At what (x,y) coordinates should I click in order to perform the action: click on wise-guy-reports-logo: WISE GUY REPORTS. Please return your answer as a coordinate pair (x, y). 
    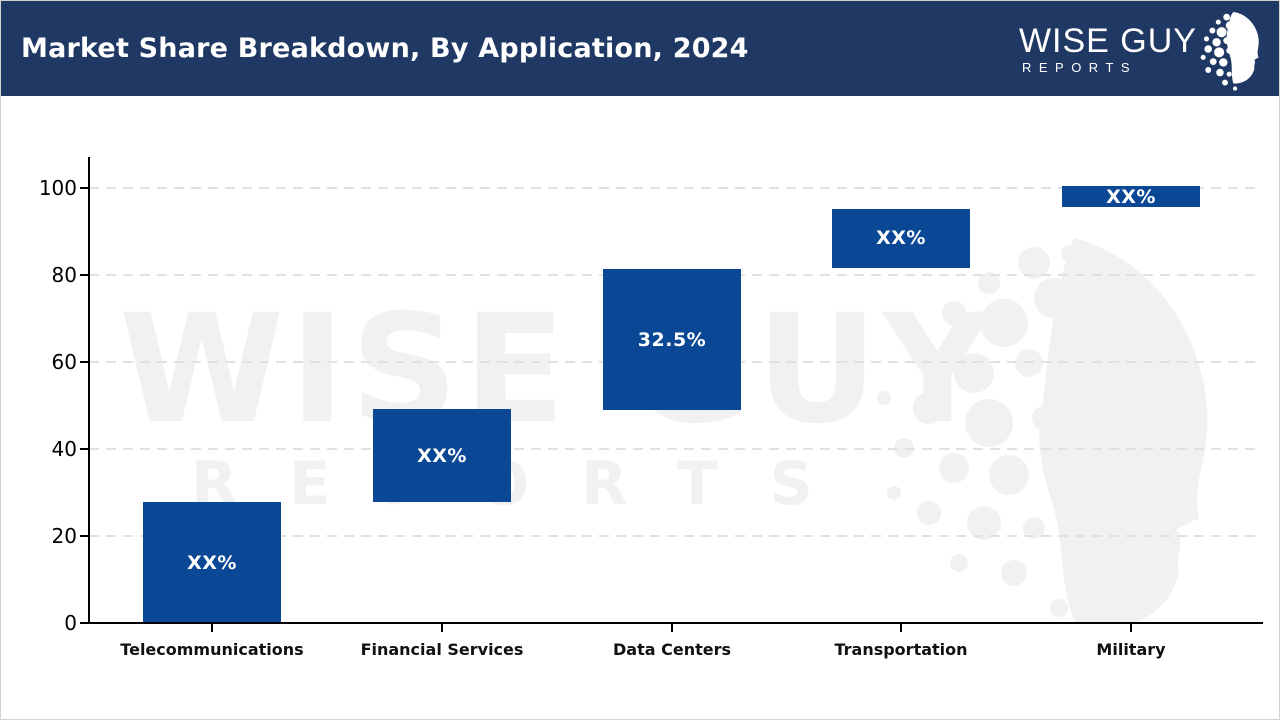
    Looking at the image, I should click on (1143, 49).